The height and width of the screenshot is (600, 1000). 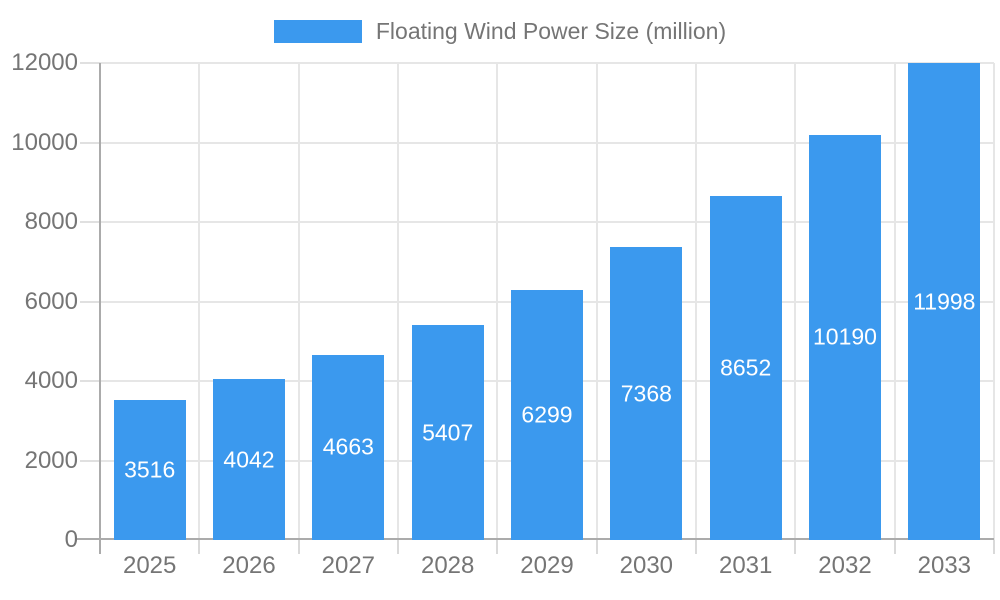 What do you see at coordinates (845, 565) in the screenshot?
I see `x-axis-tick-label: 2032` at bounding box center [845, 565].